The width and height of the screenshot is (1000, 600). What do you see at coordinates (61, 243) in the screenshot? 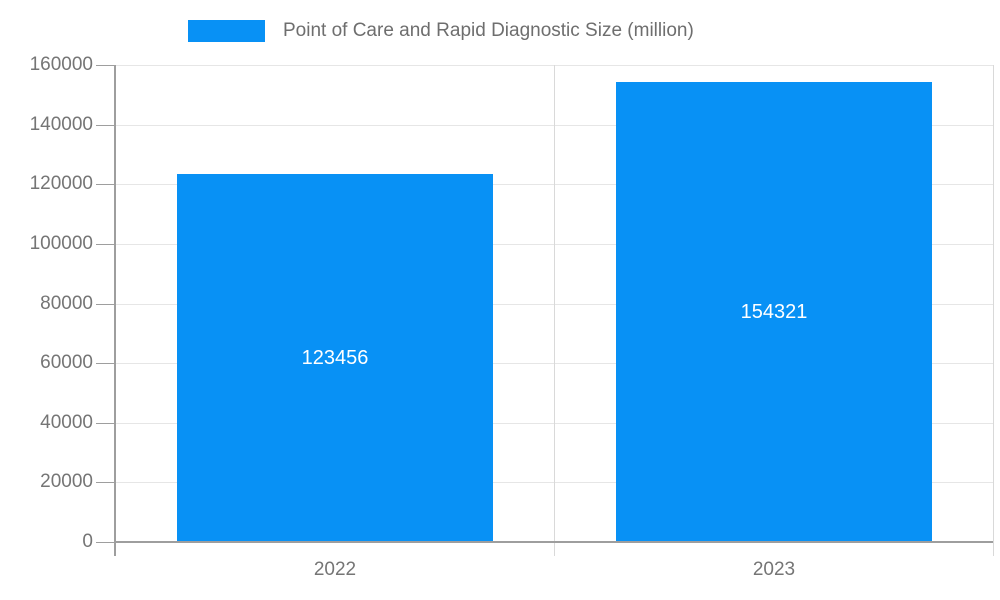
I see `y-tick-label: 100000` at bounding box center [61, 243].